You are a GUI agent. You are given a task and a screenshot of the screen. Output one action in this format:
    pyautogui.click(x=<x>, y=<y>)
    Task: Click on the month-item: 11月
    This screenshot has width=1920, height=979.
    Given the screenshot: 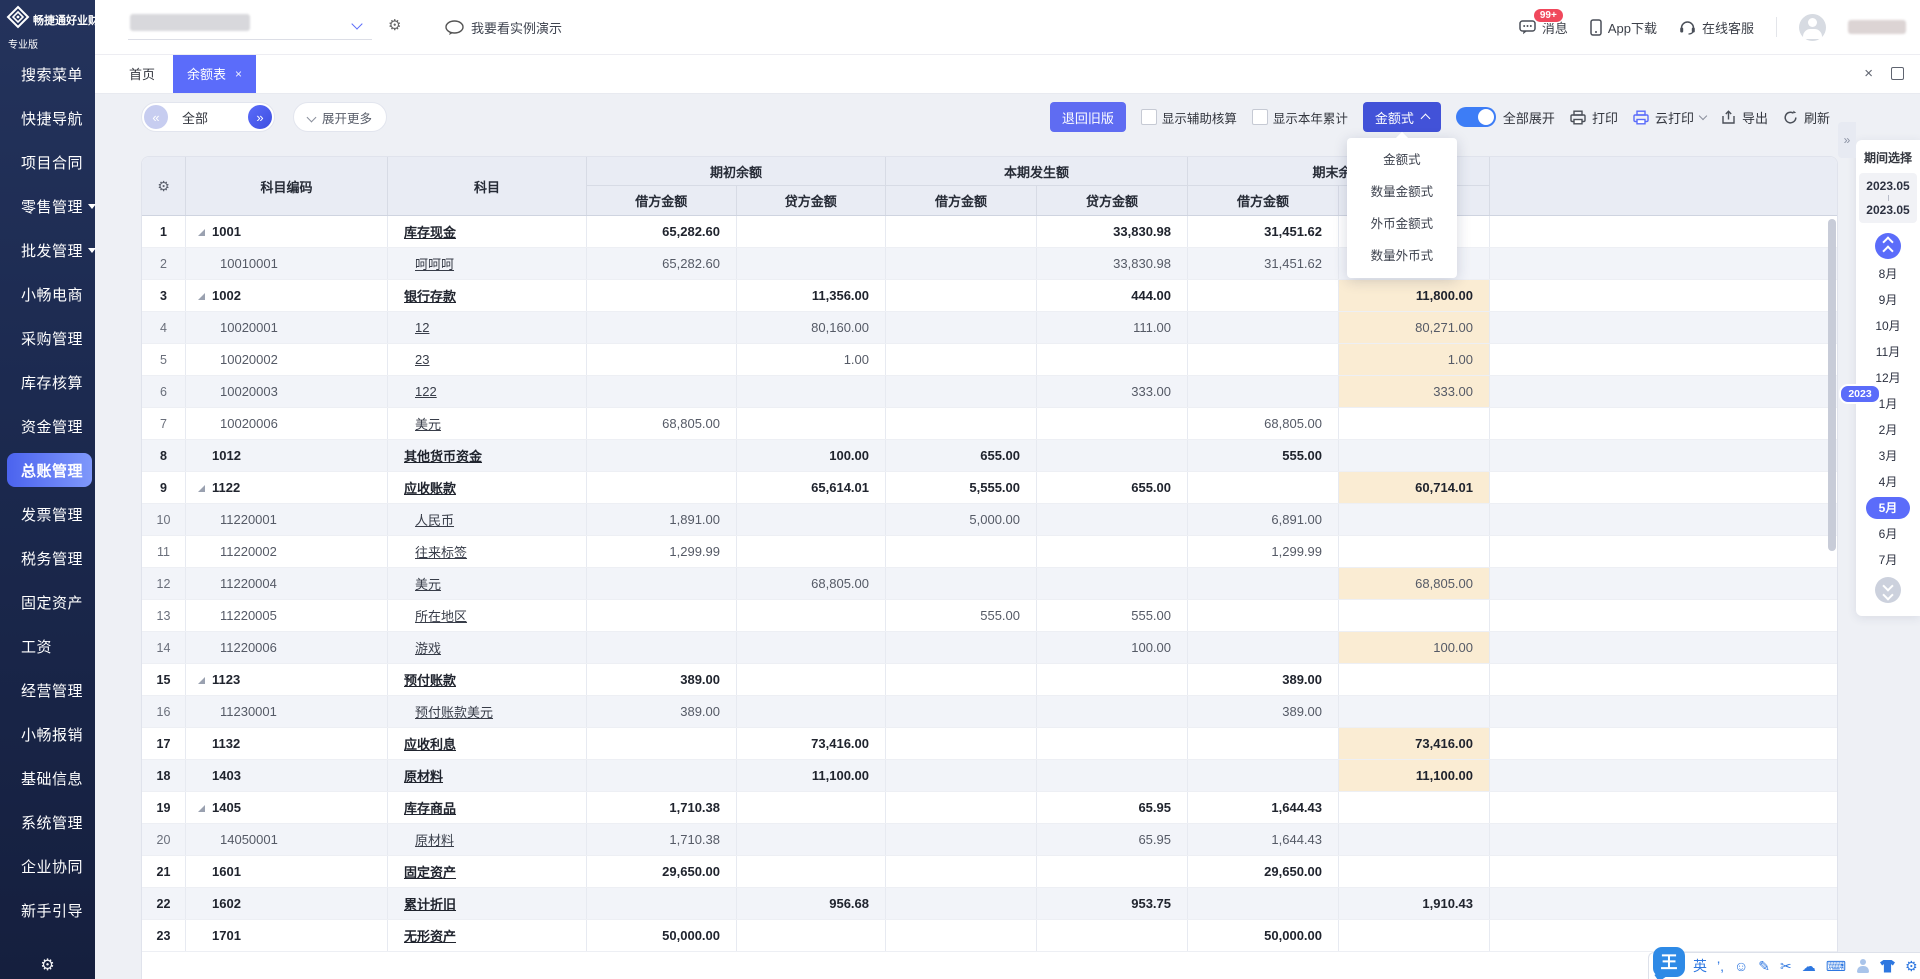 What is the action you would take?
    pyautogui.click(x=1888, y=352)
    